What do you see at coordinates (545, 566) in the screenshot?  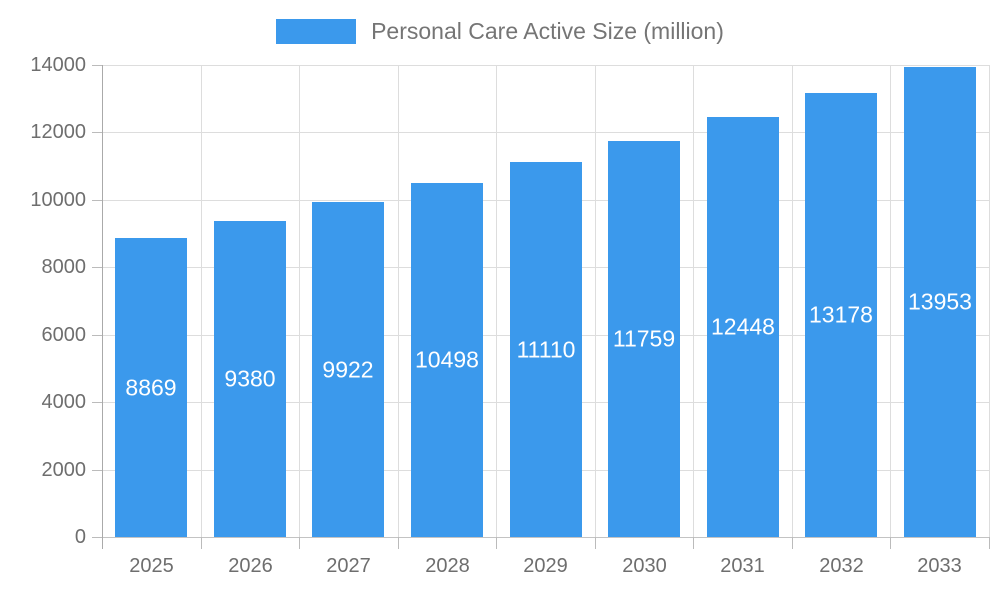 I see `x-tick-label: 2029` at bounding box center [545, 566].